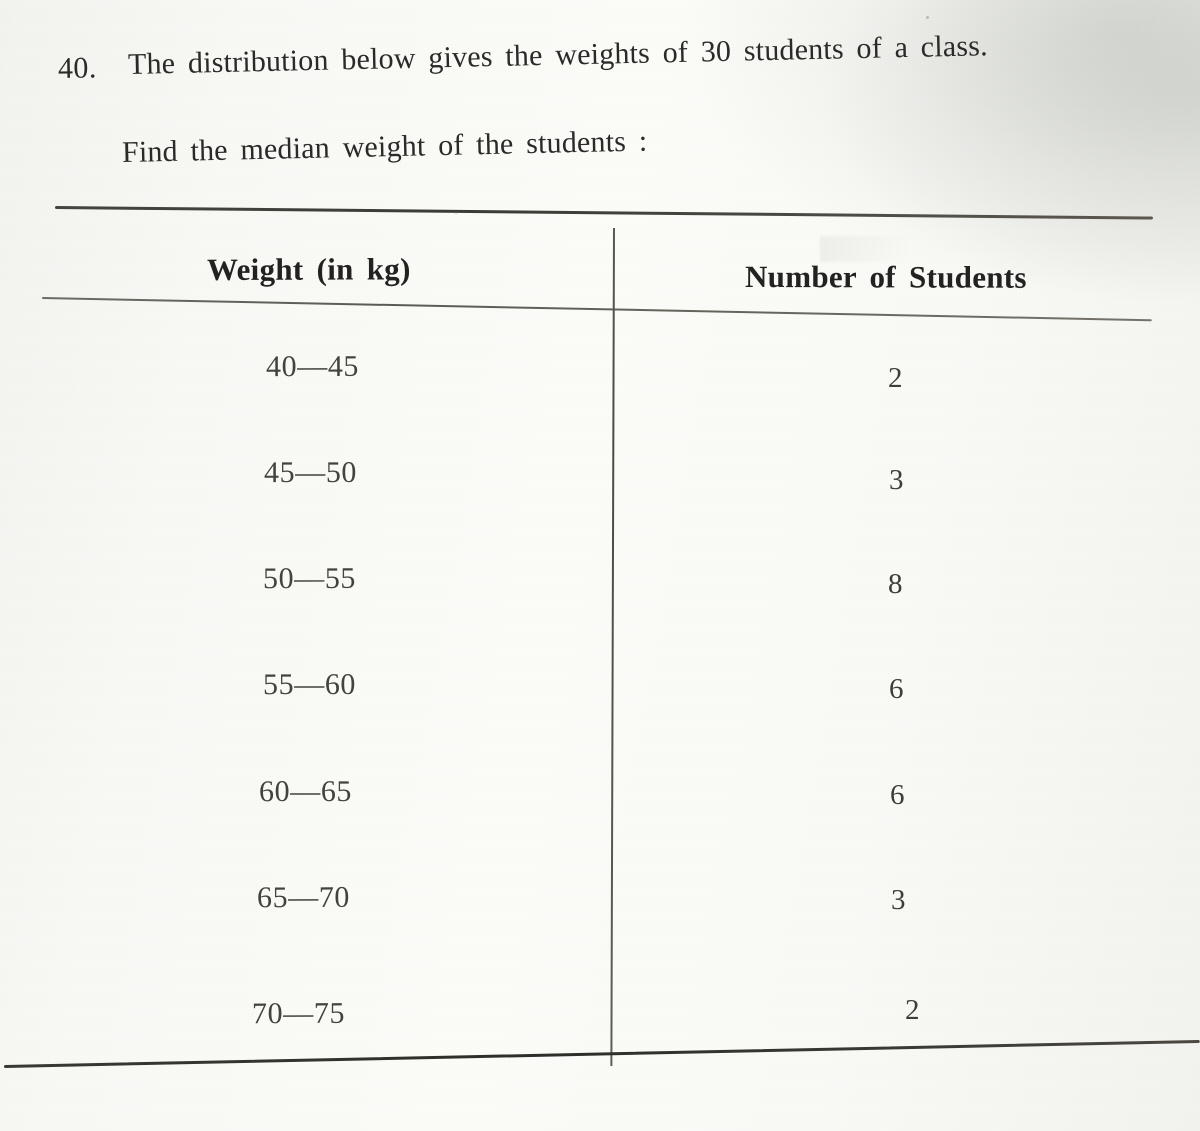  I want to click on table-row-weight: 55—60, so click(309, 684).